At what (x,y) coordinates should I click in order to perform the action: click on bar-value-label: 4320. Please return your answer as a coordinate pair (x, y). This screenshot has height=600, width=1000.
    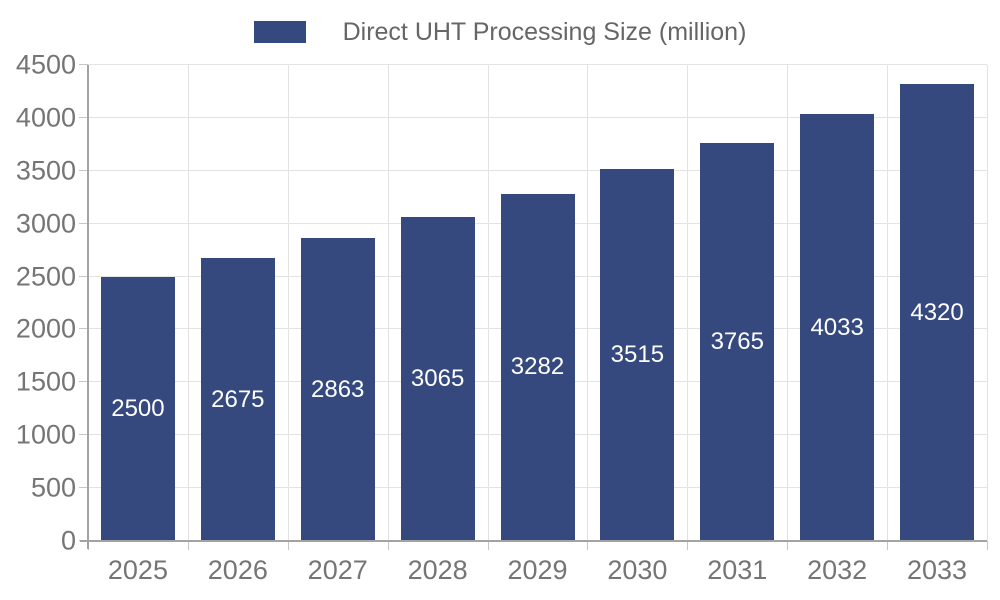
    Looking at the image, I should click on (937, 312).